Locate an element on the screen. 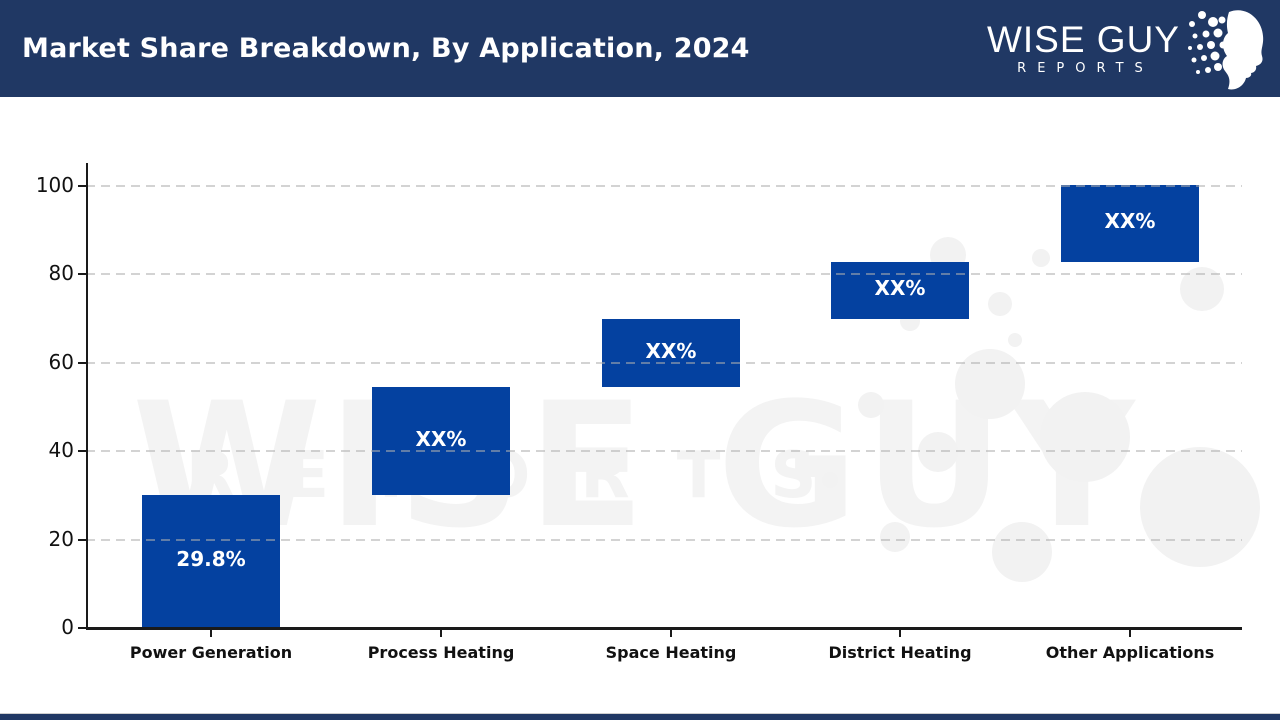  logo-wordmark: WISE GUY is located at coordinates (1083, 39).